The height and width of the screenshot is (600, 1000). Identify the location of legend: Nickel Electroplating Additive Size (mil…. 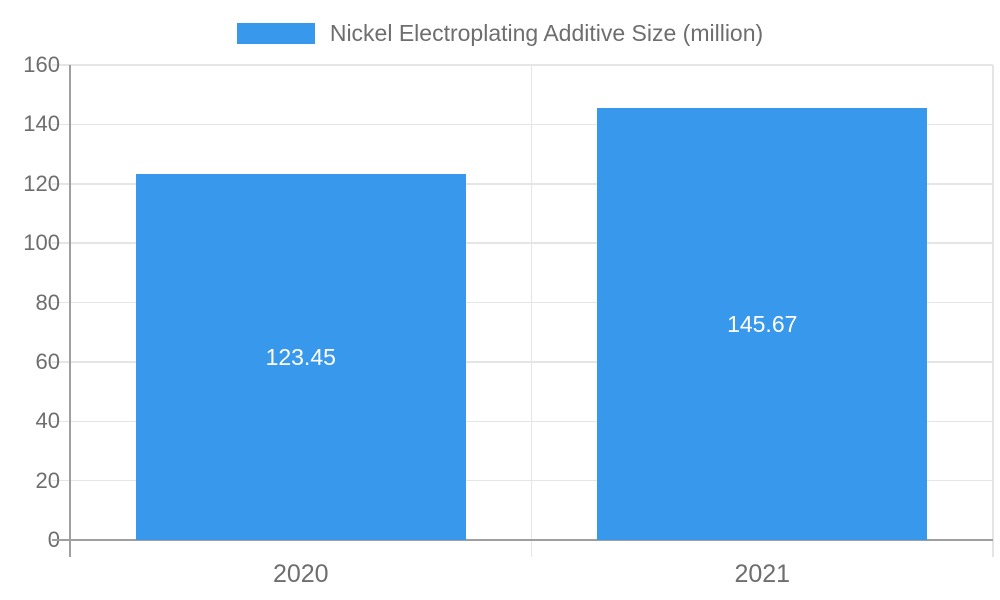
(500, 33).